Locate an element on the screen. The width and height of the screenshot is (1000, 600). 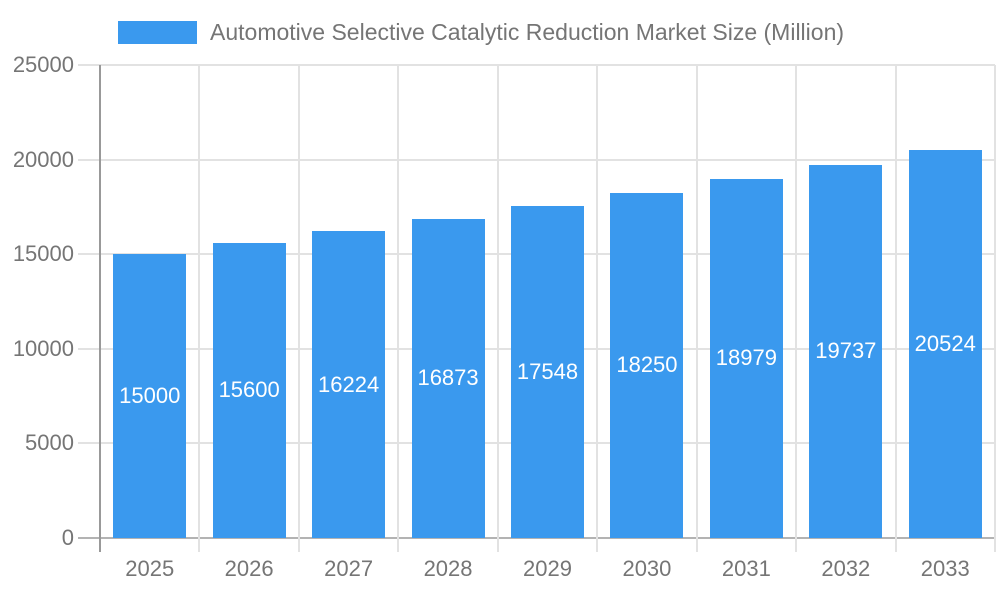
bar-value-label: 18979 is located at coordinates (746, 358).